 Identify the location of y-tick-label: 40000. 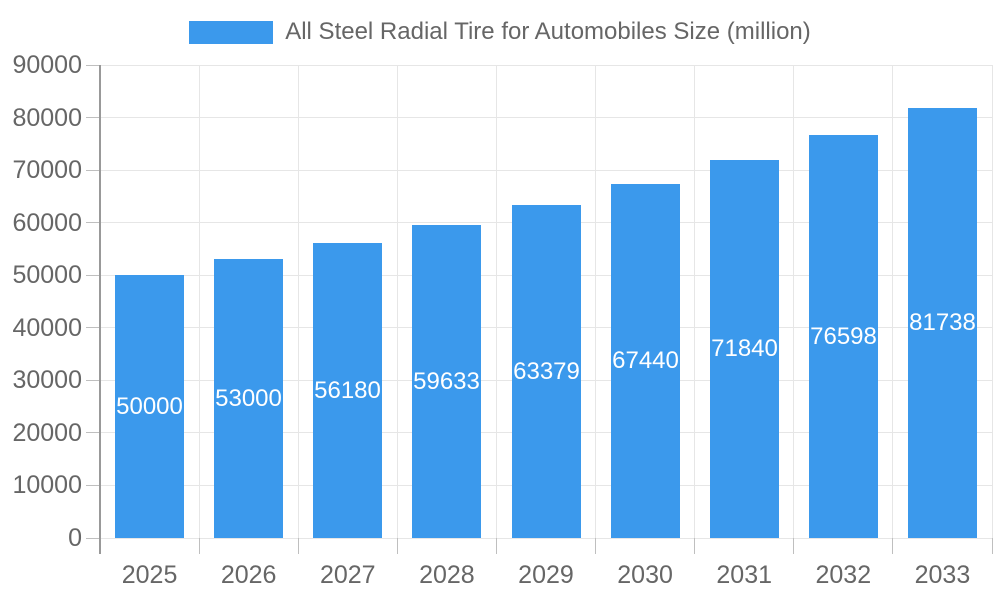
(47, 327).